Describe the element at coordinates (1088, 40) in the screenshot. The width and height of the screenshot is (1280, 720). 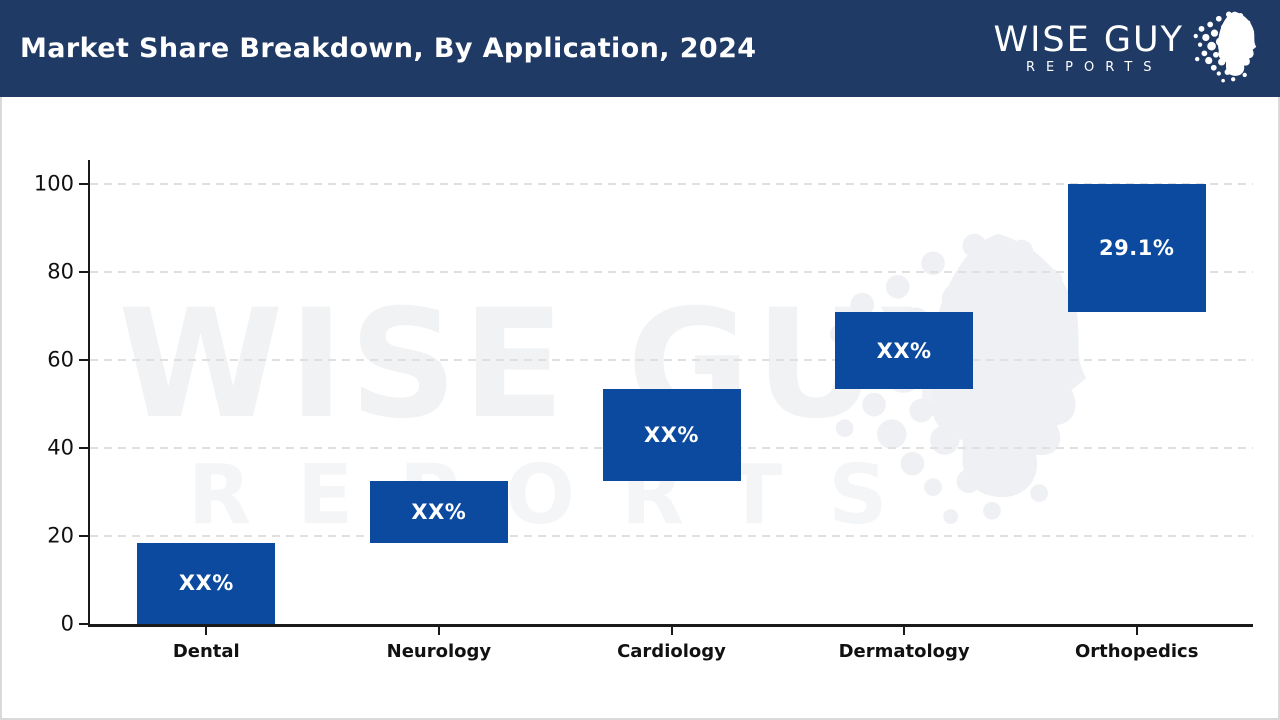
I see `brand-name: WISE GUY` at that location.